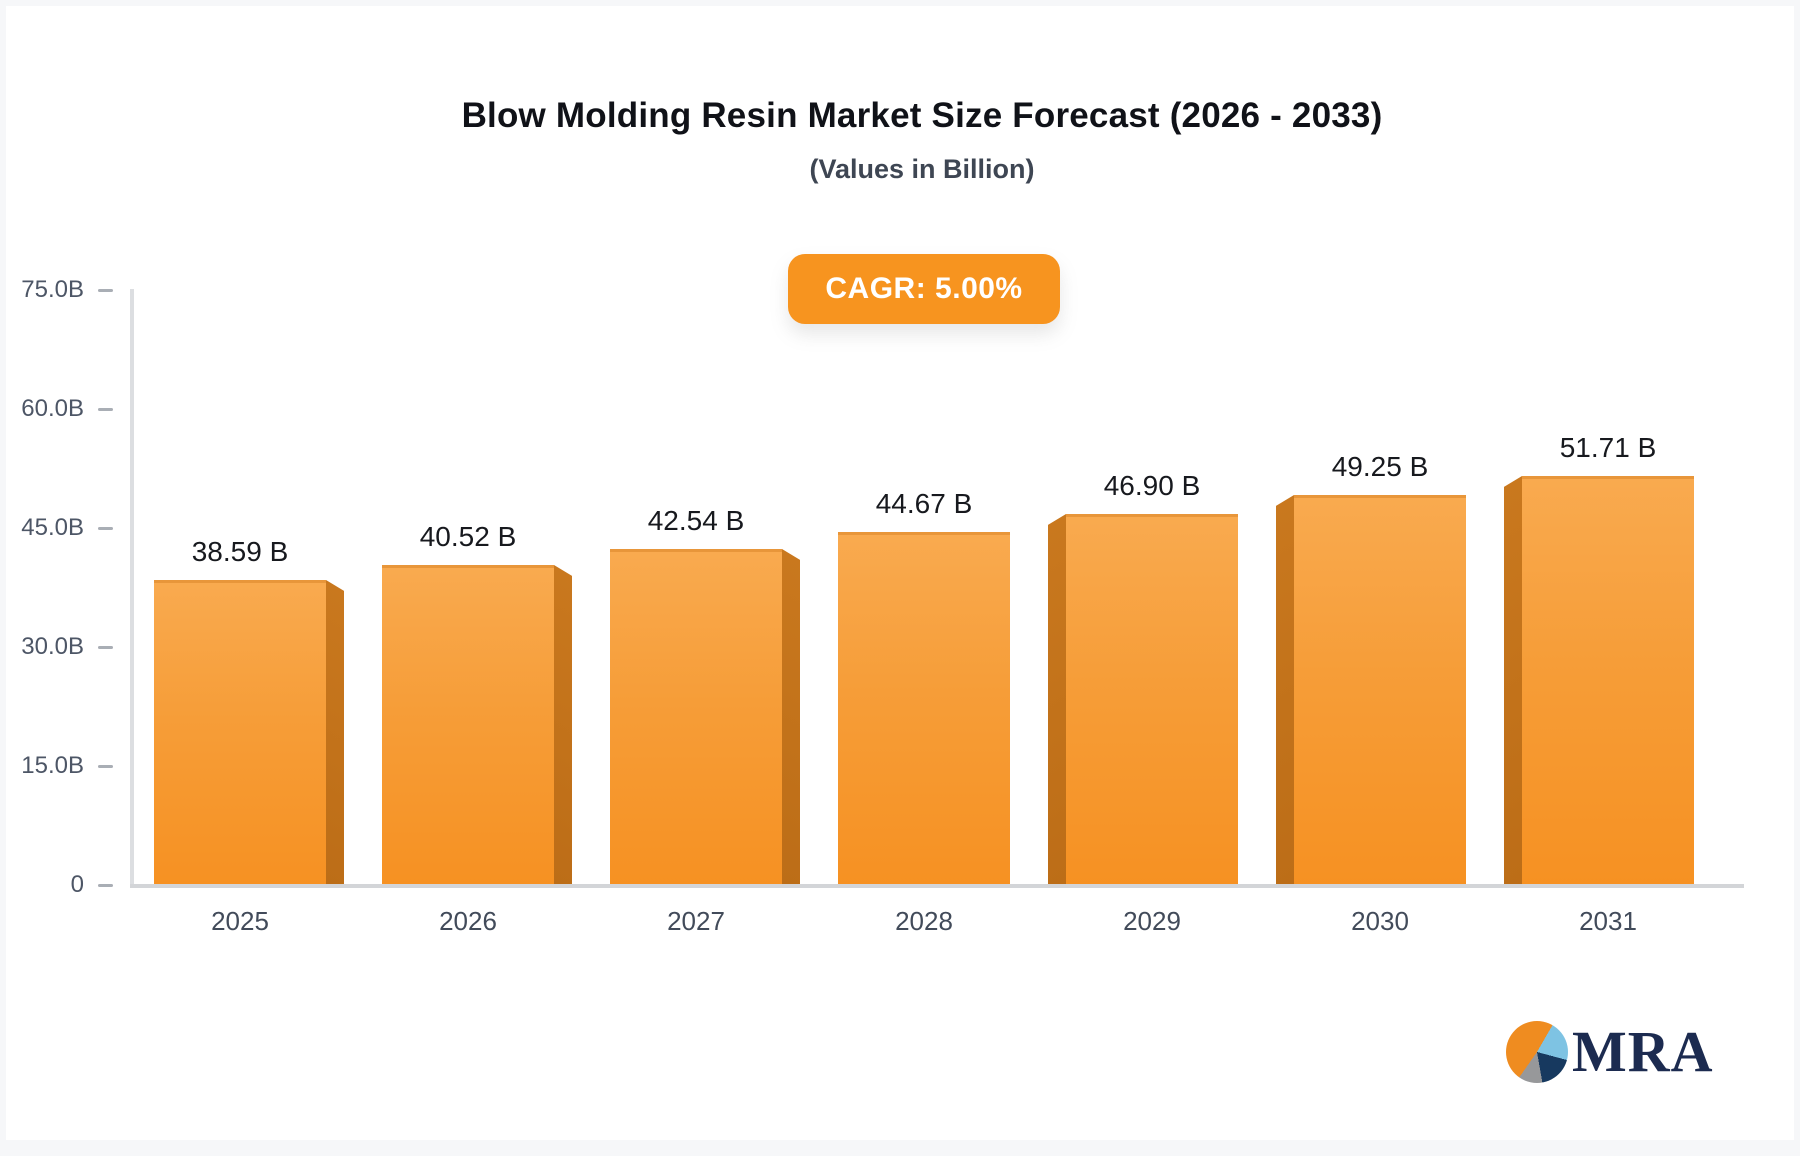 The image size is (1800, 1156). I want to click on cagr-badge: CAGR: 5.00%, so click(924, 289).